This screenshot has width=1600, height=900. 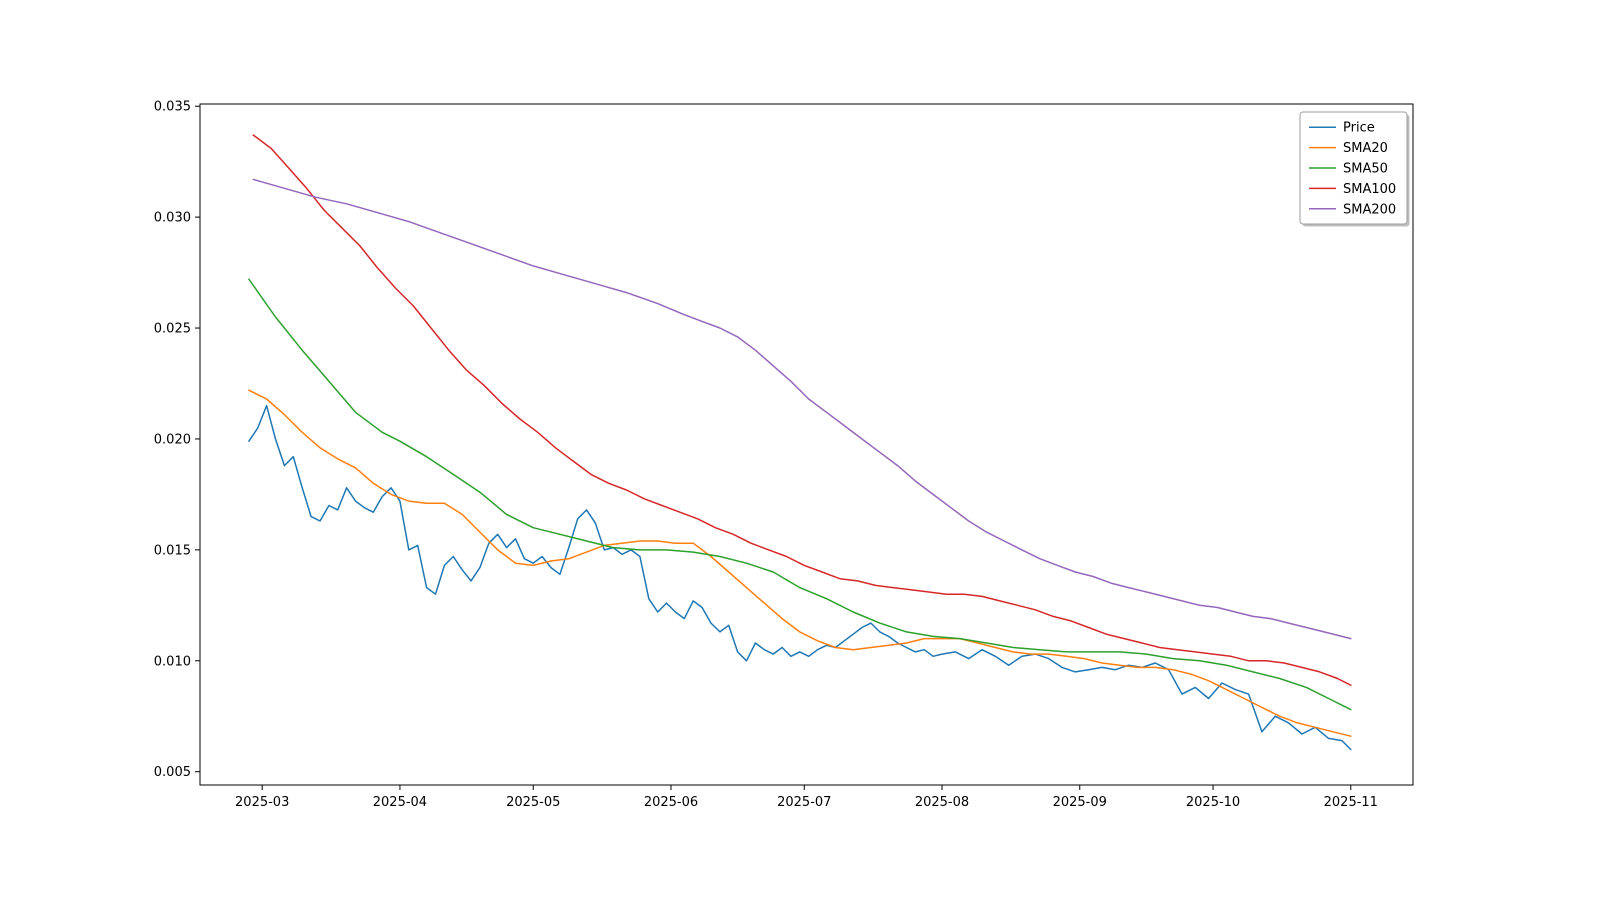 What do you see at coordinates (942, 802) in the screenshot?
I see `x-tick-label: 2025-08` at bounding box center [942, 802].